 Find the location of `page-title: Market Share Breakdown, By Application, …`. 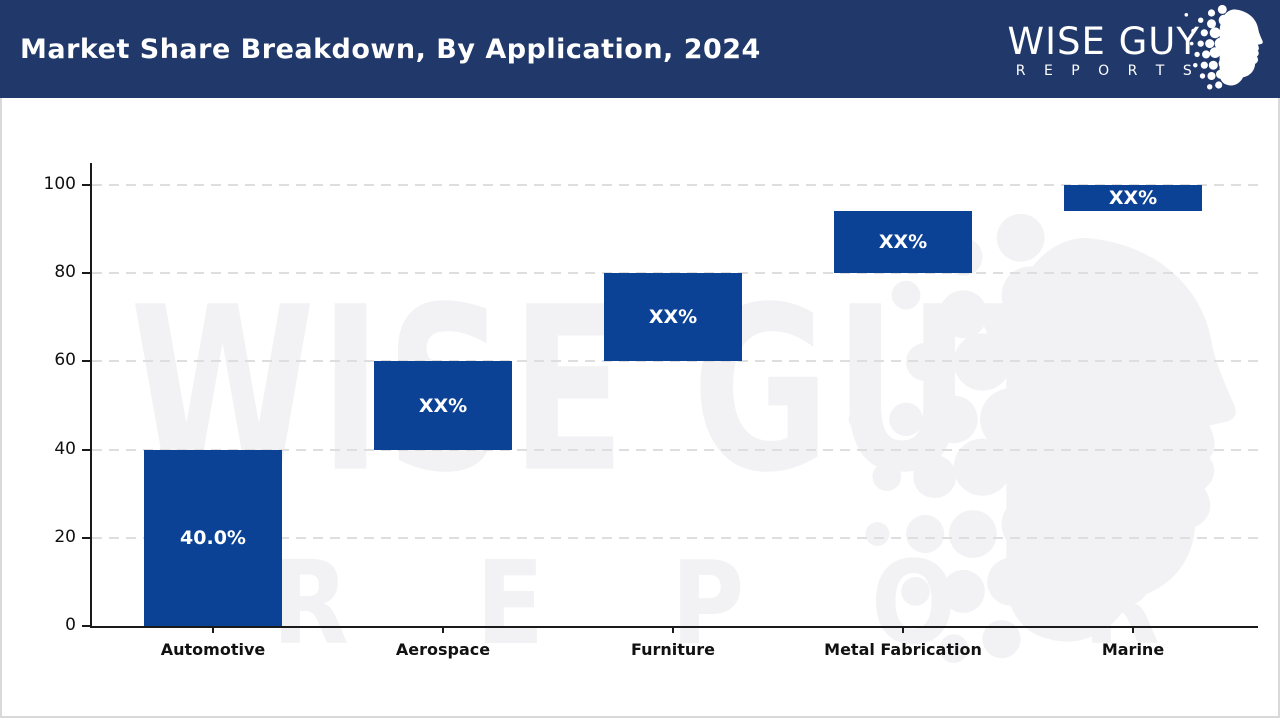

page-title: Market Share Breakdown, By Application, … is located at coordinates (390, 49).